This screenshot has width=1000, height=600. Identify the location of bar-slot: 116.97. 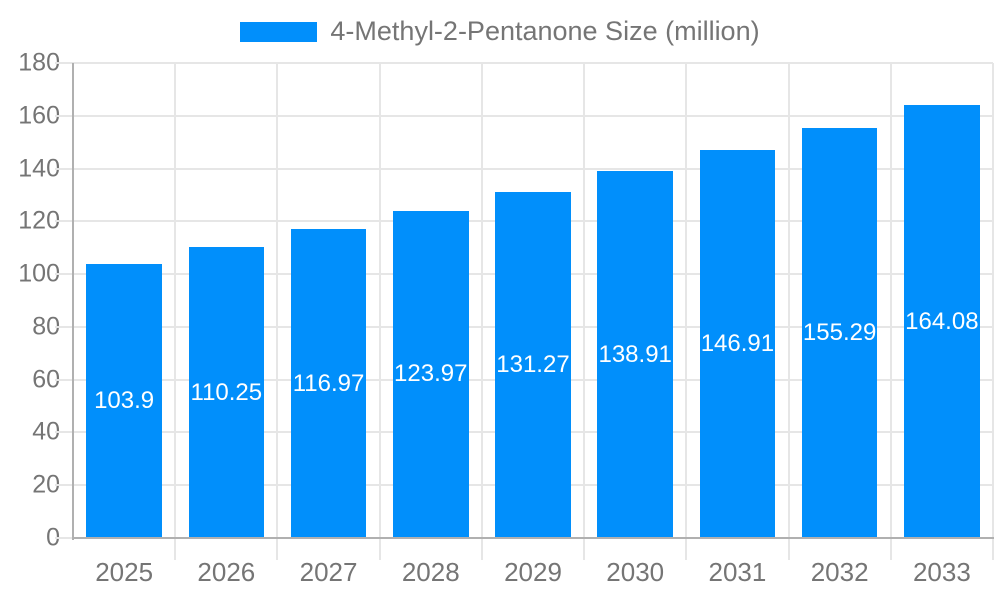
(328, 300).